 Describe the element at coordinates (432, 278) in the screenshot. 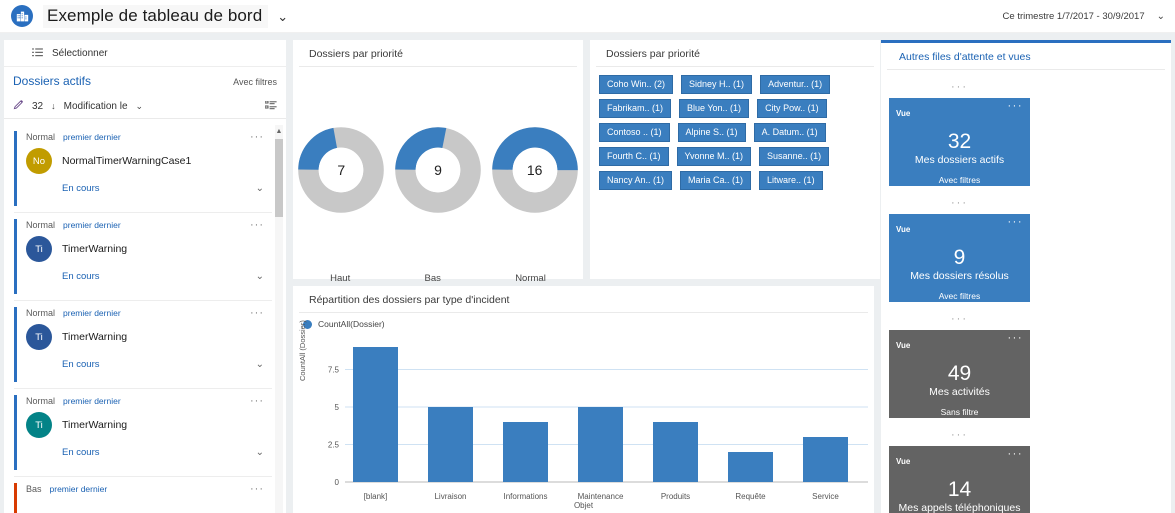

I see `donut-label-bas: Bas` at that location.